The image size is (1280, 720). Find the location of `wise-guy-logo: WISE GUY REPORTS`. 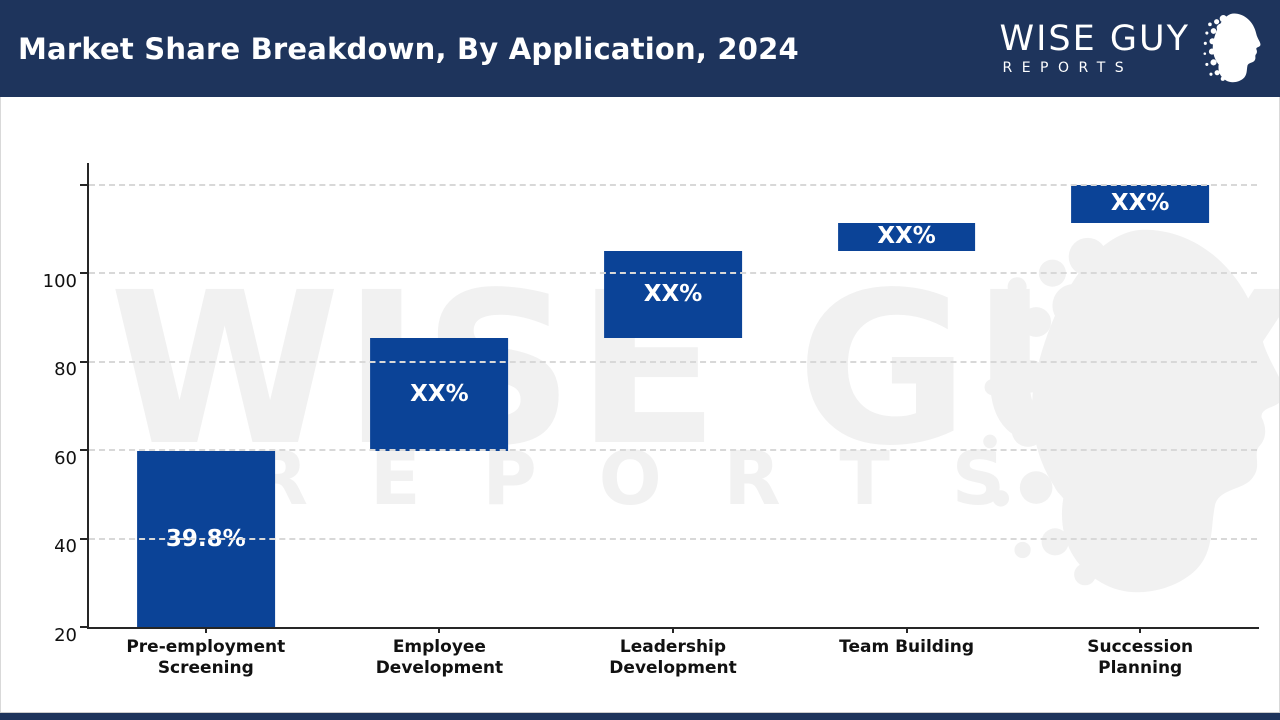

wise-guy-logo: WISE GUY REPORTS is located at coordinates (1132, 49).